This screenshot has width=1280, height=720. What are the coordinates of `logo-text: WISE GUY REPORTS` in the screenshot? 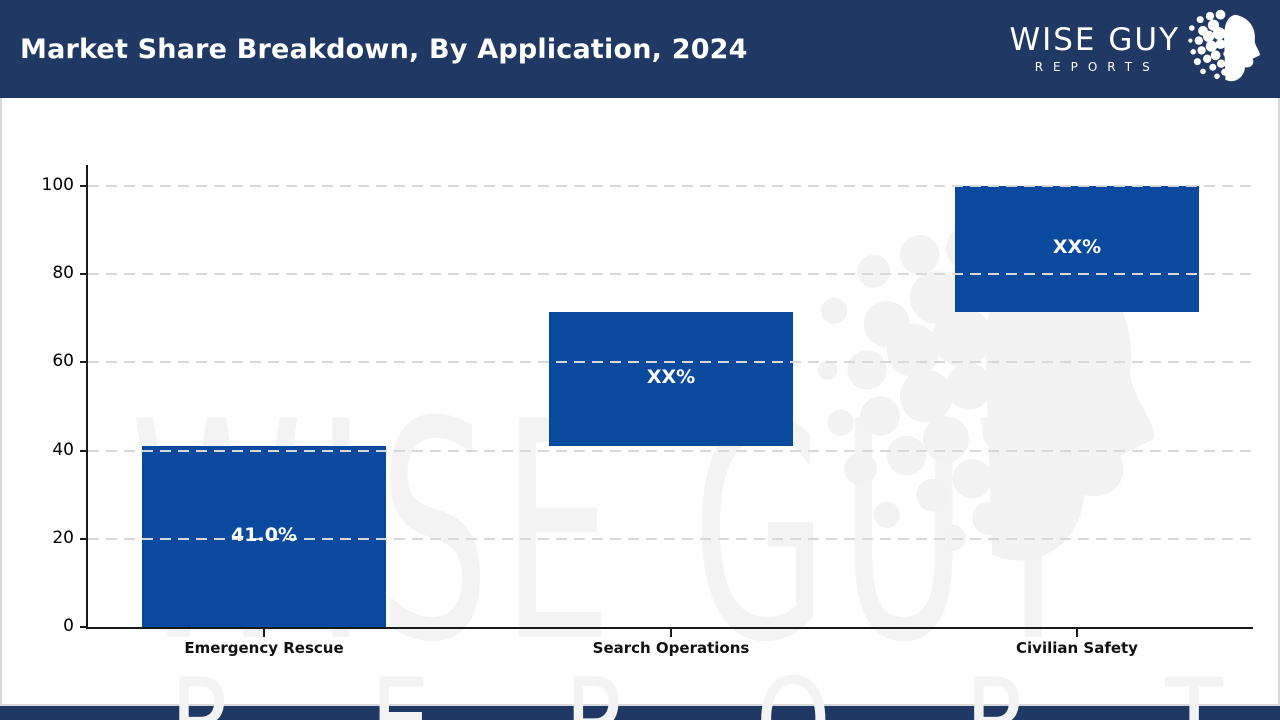 It's located at (1094, 48).